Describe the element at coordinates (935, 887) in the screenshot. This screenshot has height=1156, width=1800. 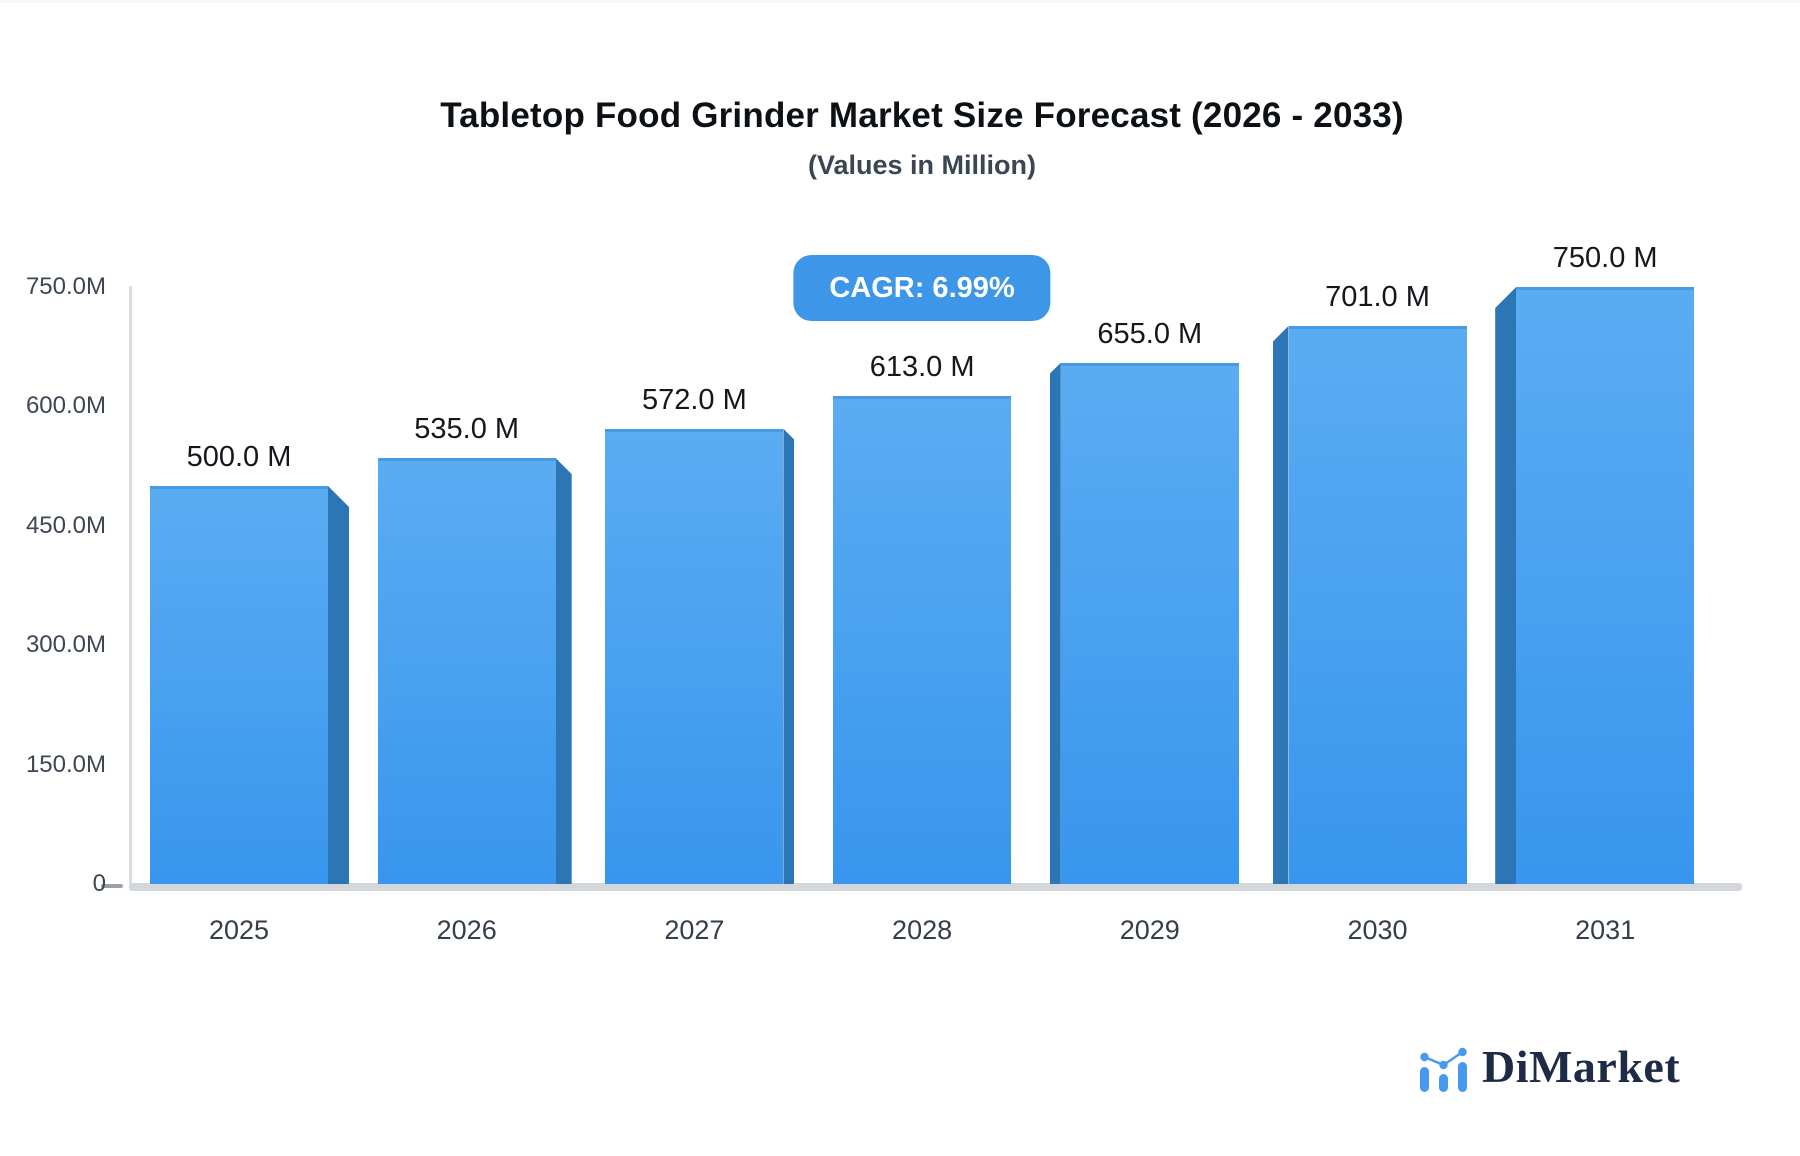
I see `x-axis-baseline` at that location.